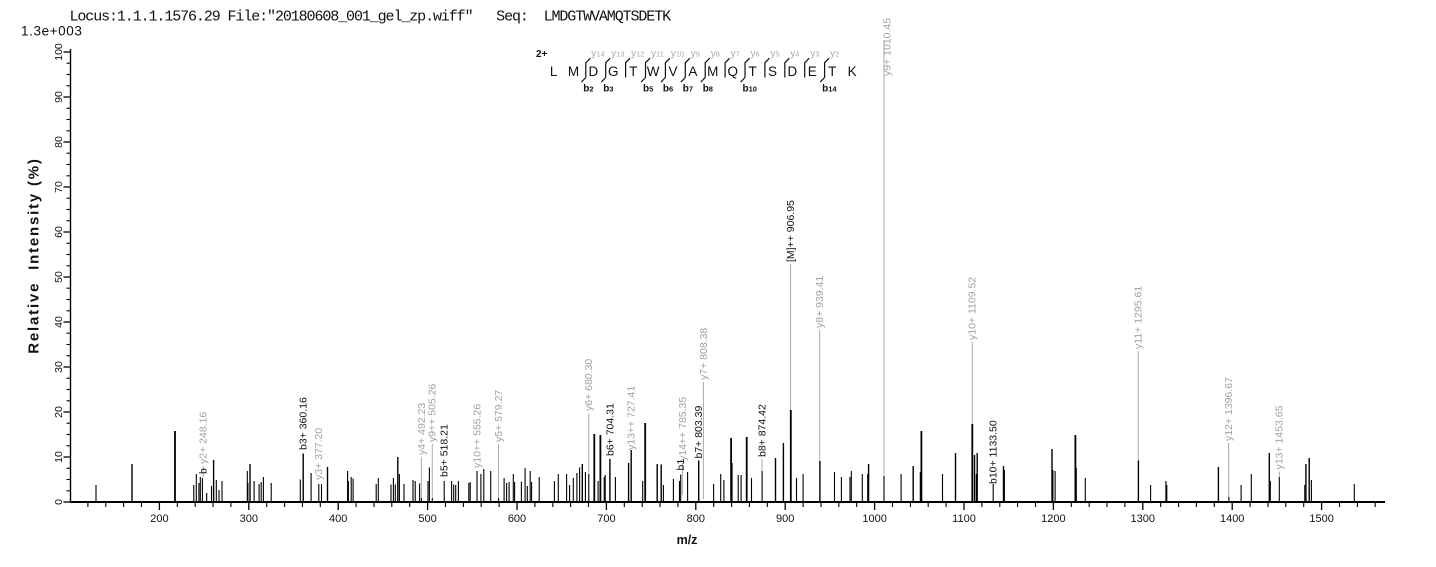 The height and width of the screenshot is (567, 1436). Describe the element at coordinates (820, 302) in the screenshot. I see `svg-text: y8+ 939.41` at that location.